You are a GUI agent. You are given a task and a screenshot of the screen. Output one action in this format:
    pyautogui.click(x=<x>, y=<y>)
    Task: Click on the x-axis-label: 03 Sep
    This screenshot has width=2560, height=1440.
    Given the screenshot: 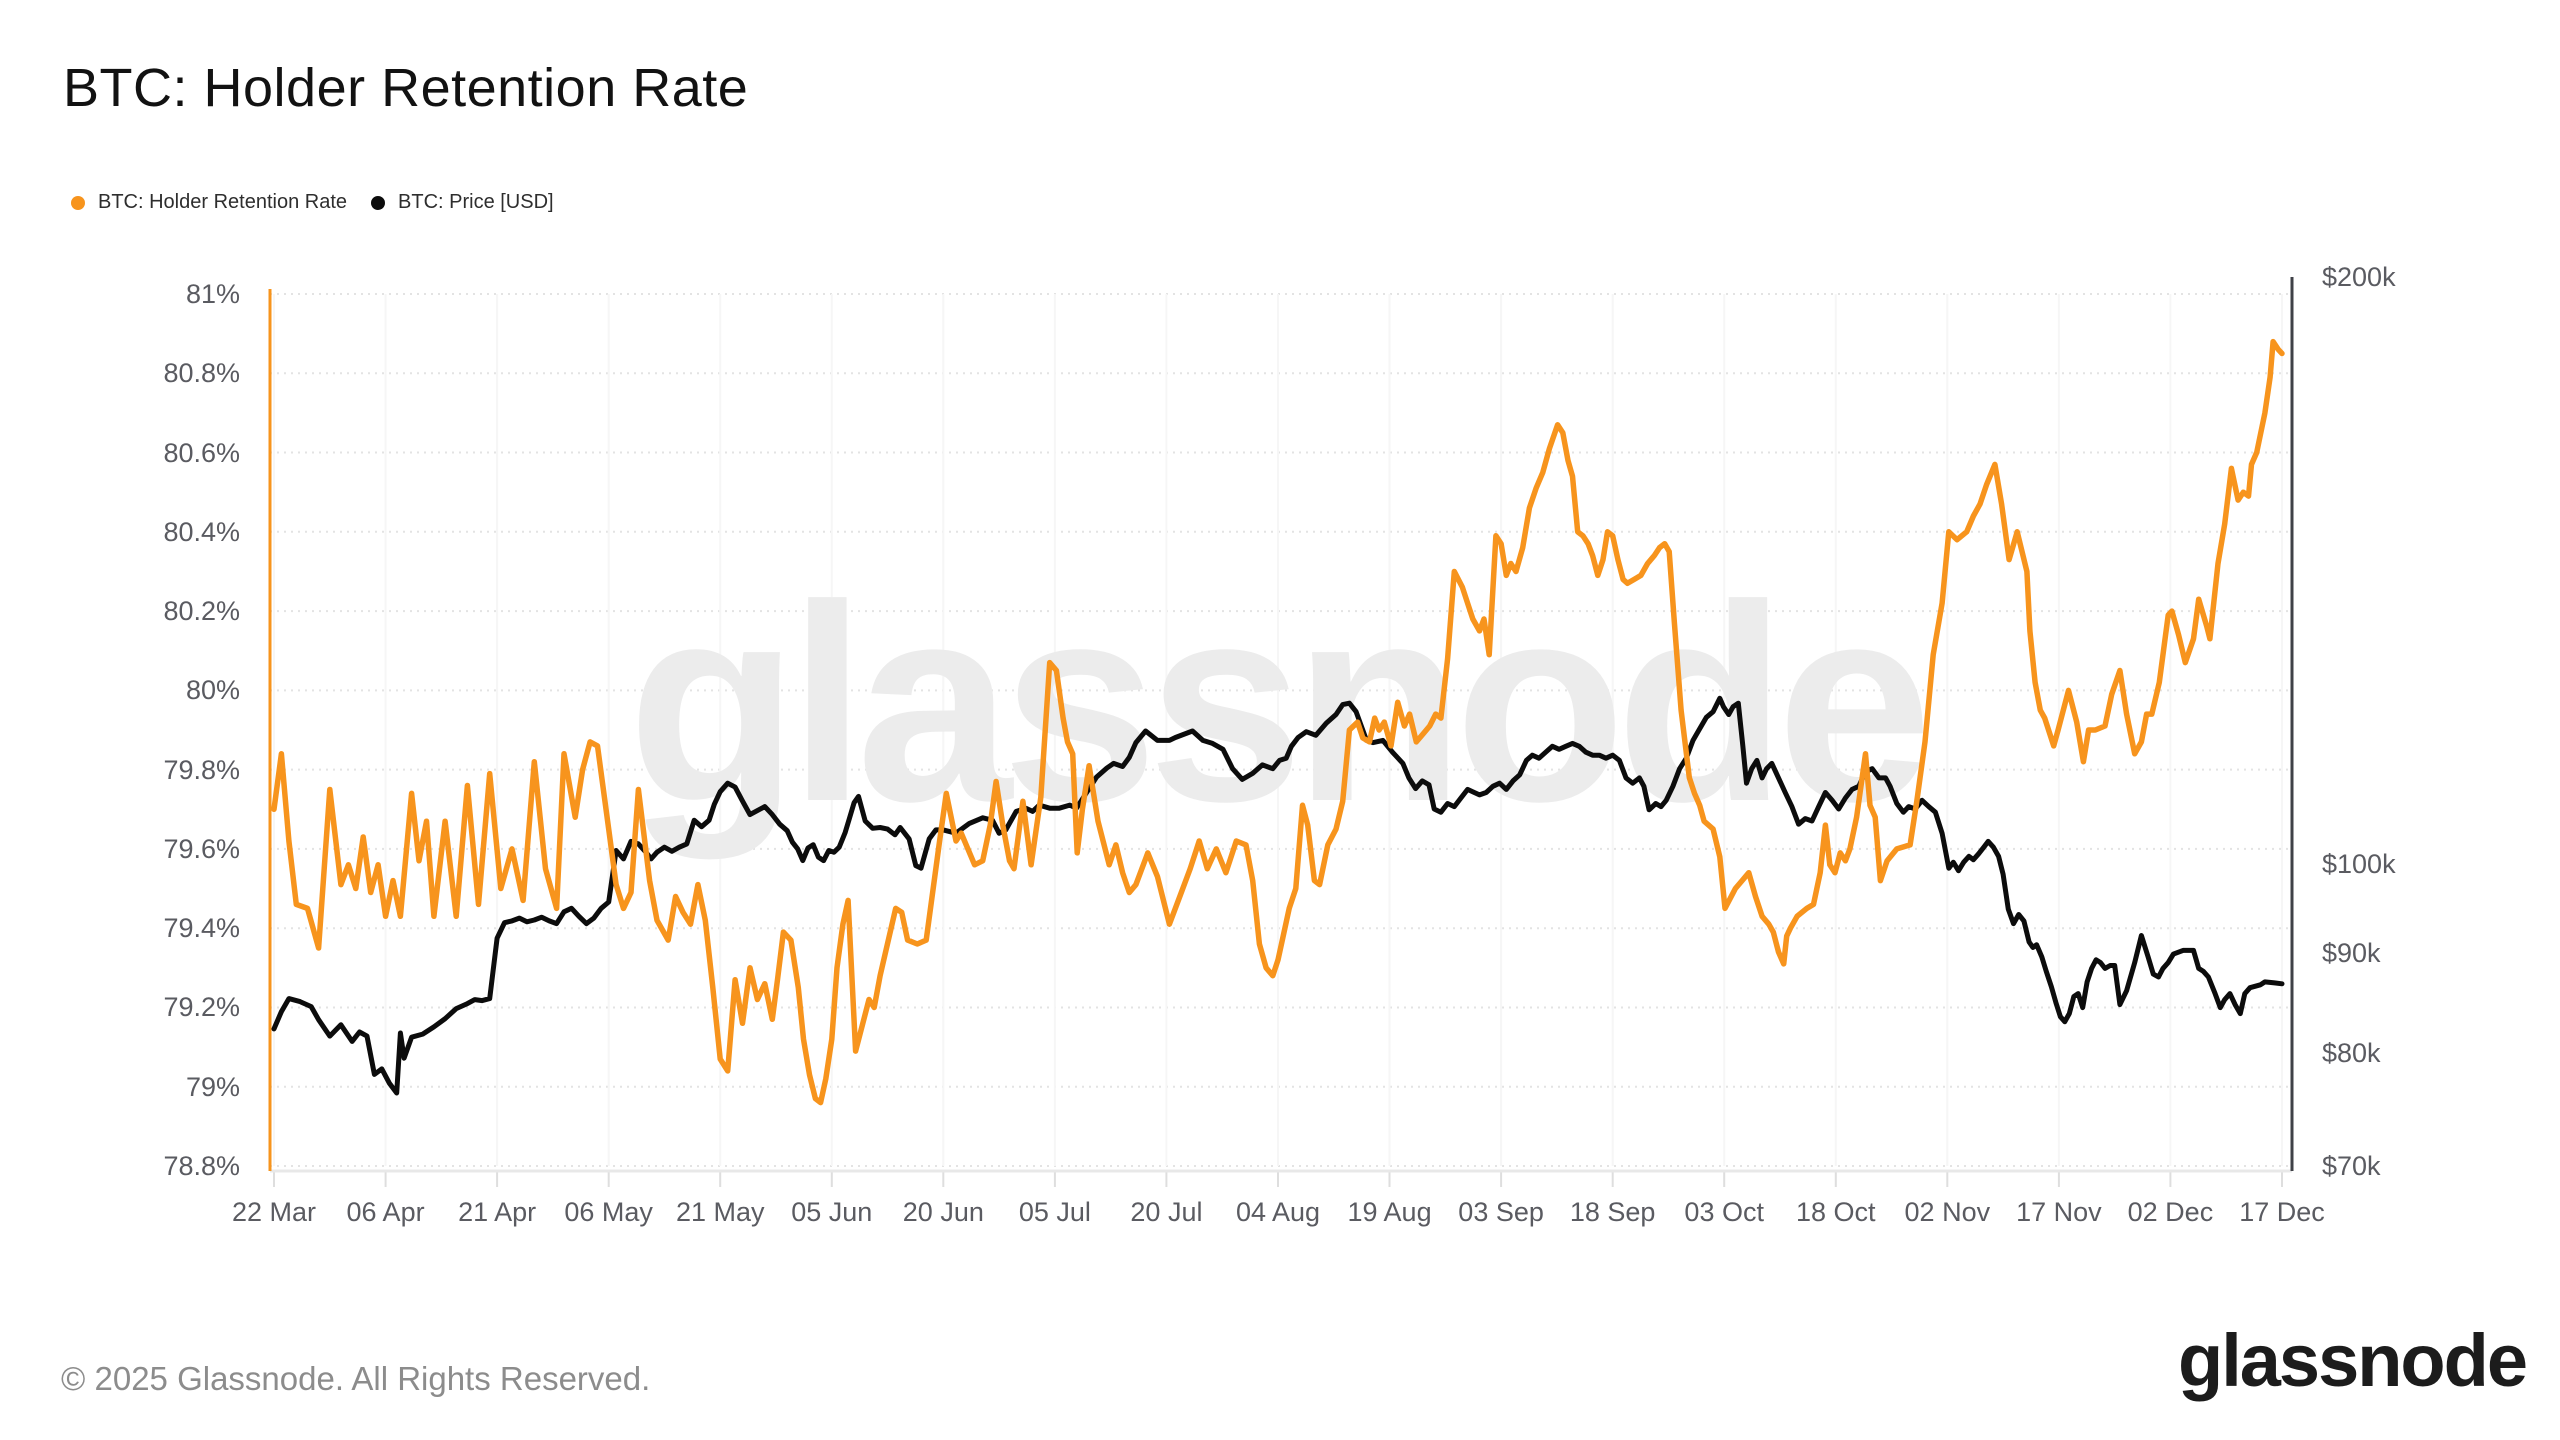 What is the action you would take?
    pyautogui.click(x=1501, y=1212)
    